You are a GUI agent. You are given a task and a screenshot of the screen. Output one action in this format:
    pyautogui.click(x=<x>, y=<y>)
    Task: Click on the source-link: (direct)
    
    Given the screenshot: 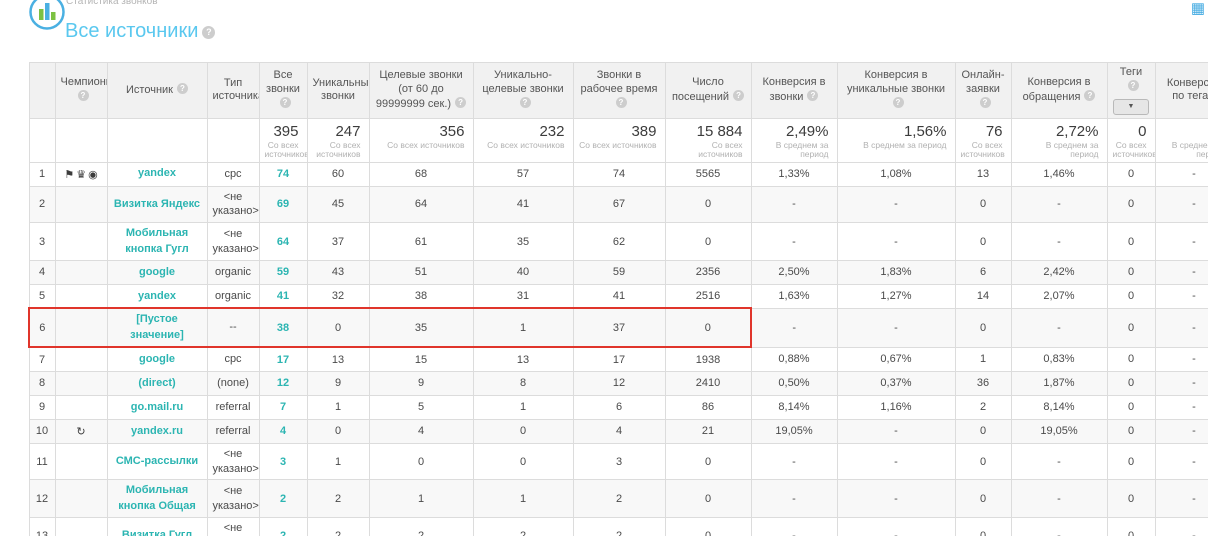 What is the action you would take?
    pyautogui.click(x=157, y=382)
    